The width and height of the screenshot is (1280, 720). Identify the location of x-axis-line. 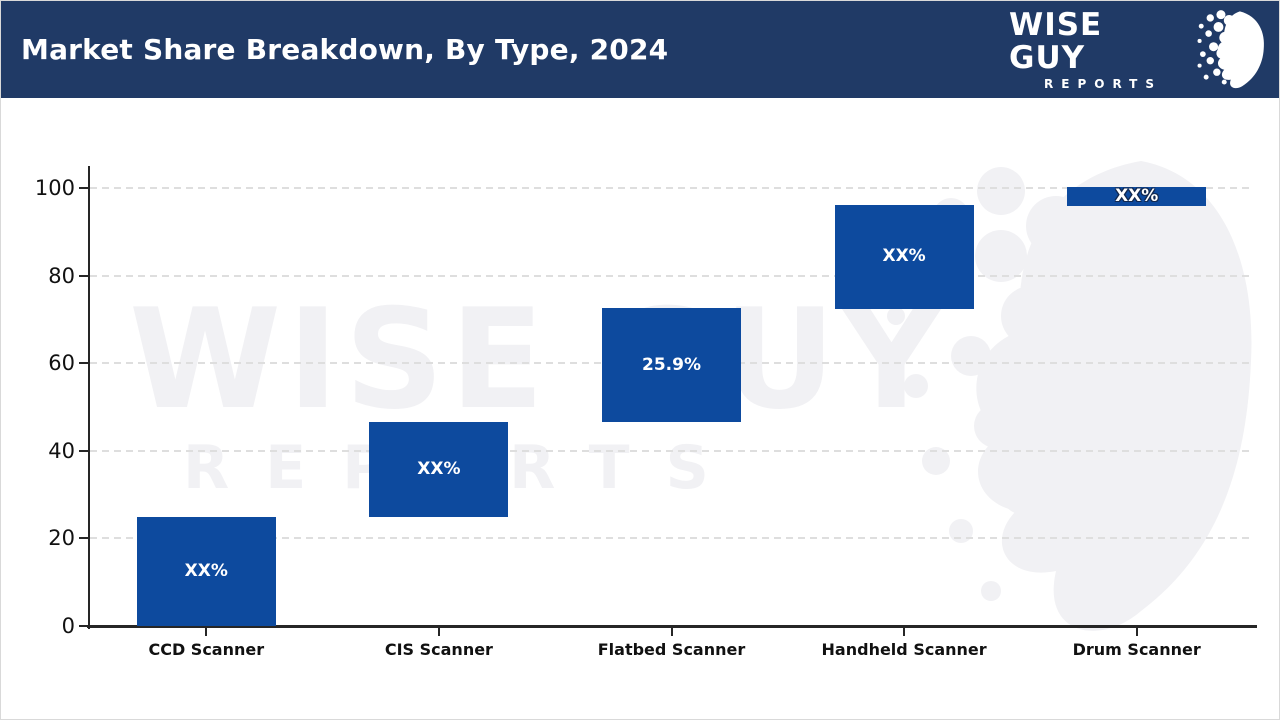
(672, 626).